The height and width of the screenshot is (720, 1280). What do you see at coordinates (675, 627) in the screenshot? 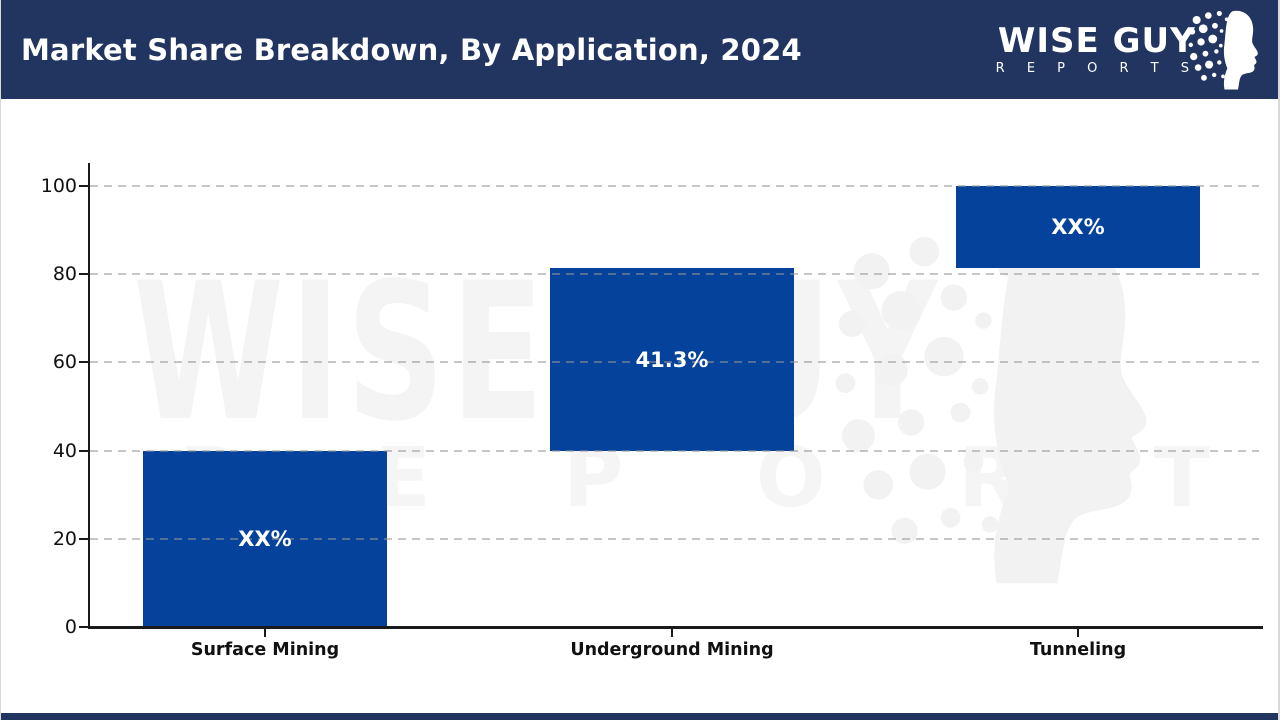
I see `x-axis-line` at bounding box center [675, 627].